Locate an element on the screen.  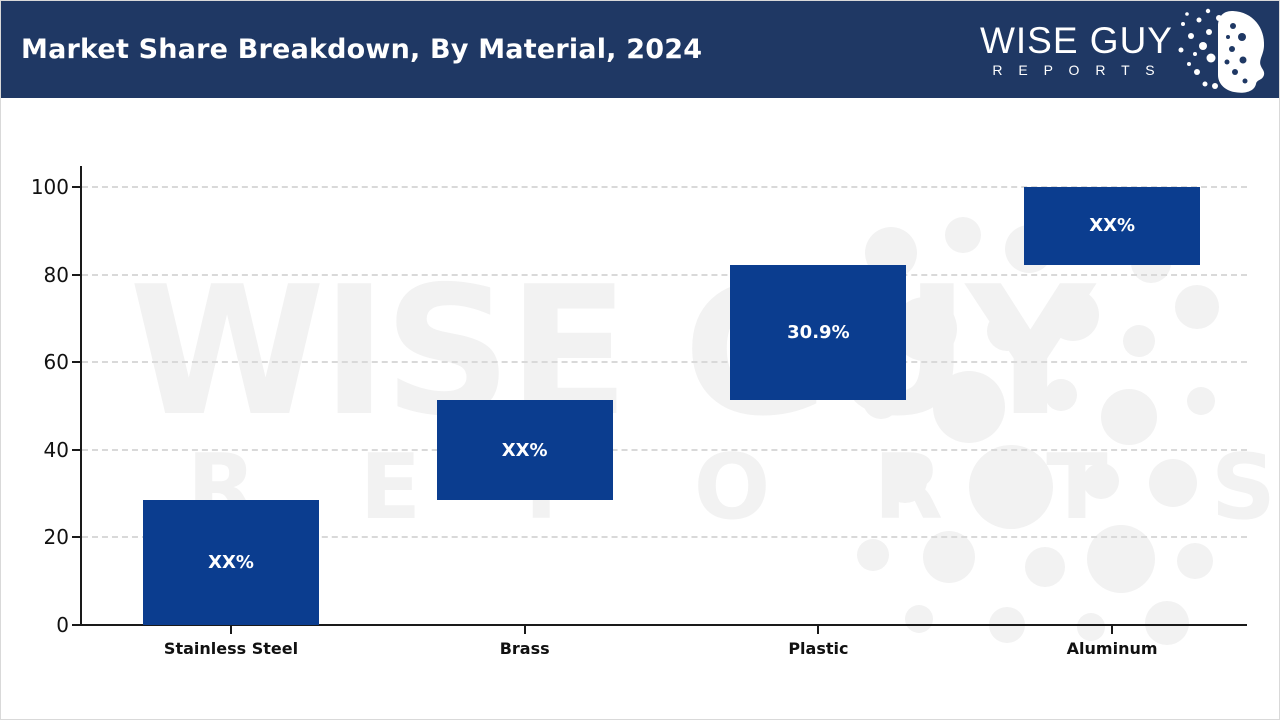
x-axis-label-brass: Brass is located at coordinates (524, 648).